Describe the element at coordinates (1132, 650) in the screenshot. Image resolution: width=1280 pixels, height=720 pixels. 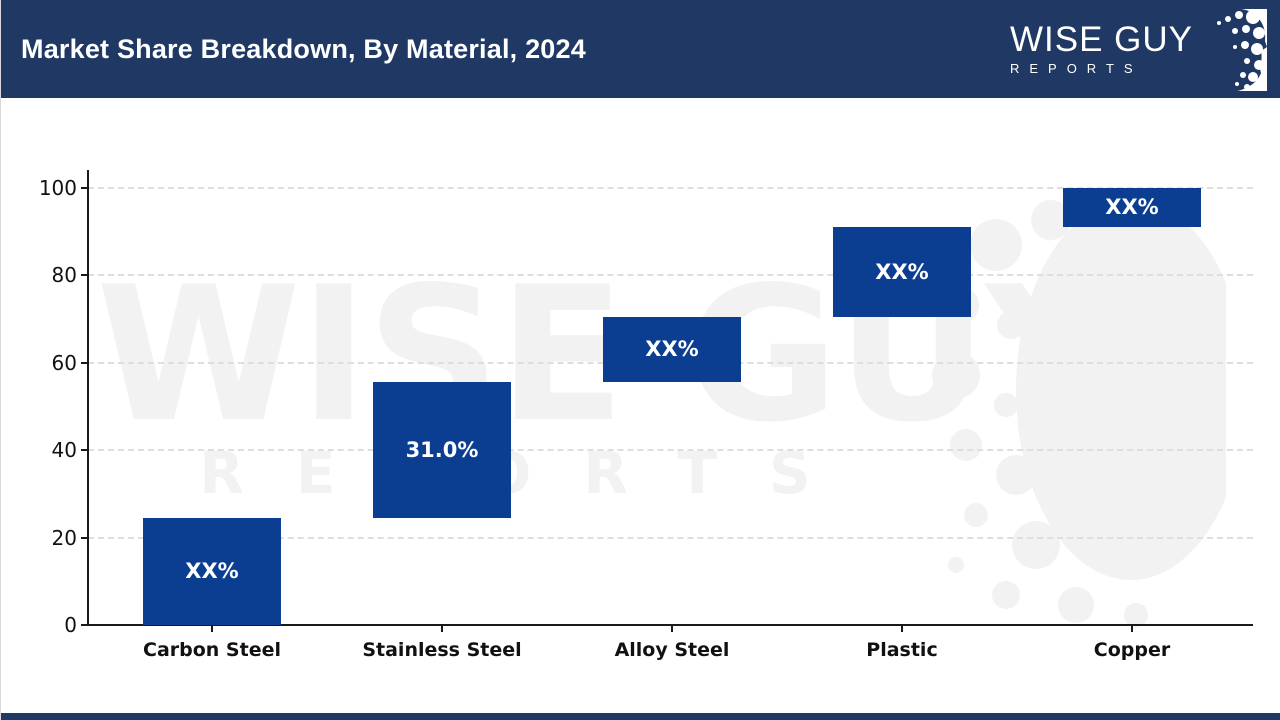
I see `x-axis-category-label: Copper` at that location.